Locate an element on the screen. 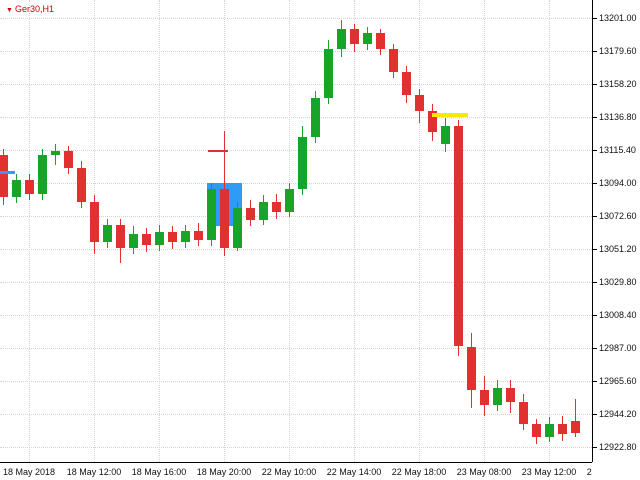 The height and width of the screenshot is (480, 640). price-tick-label: 12944.20 is located at coordinates (618, 414).